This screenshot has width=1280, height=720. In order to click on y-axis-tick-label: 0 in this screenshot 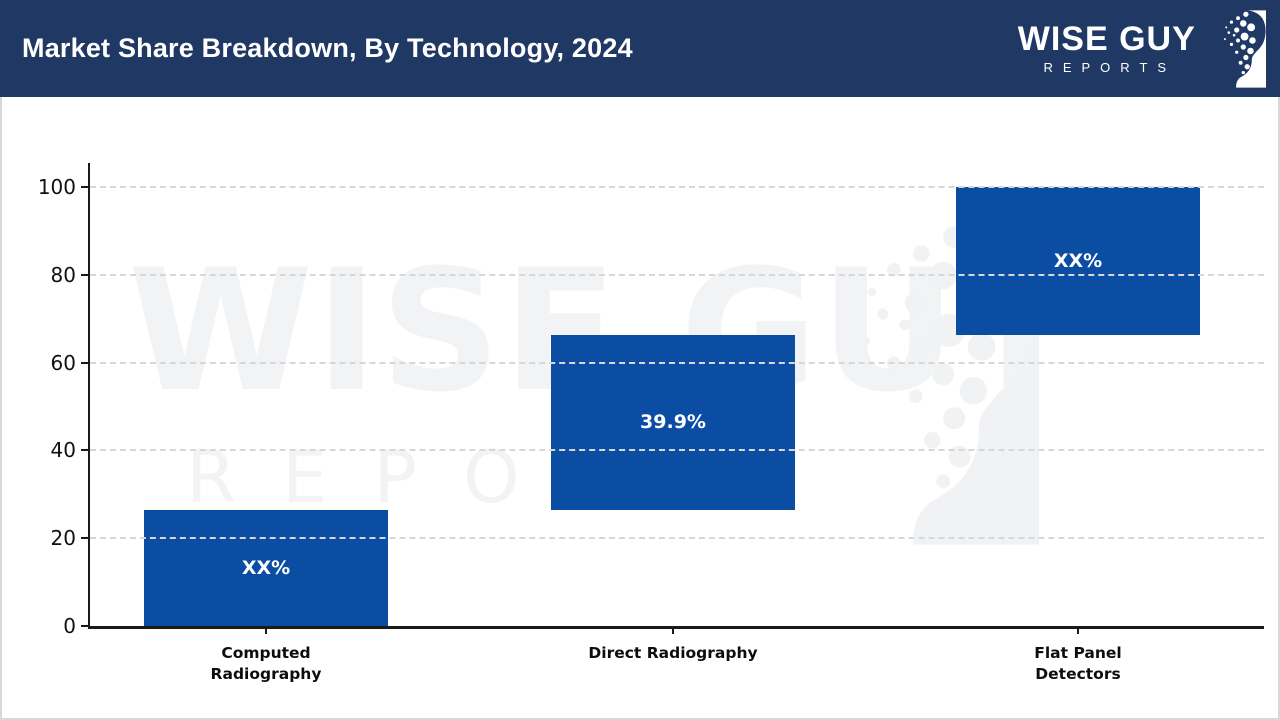, I will do `click(69, 626)`.